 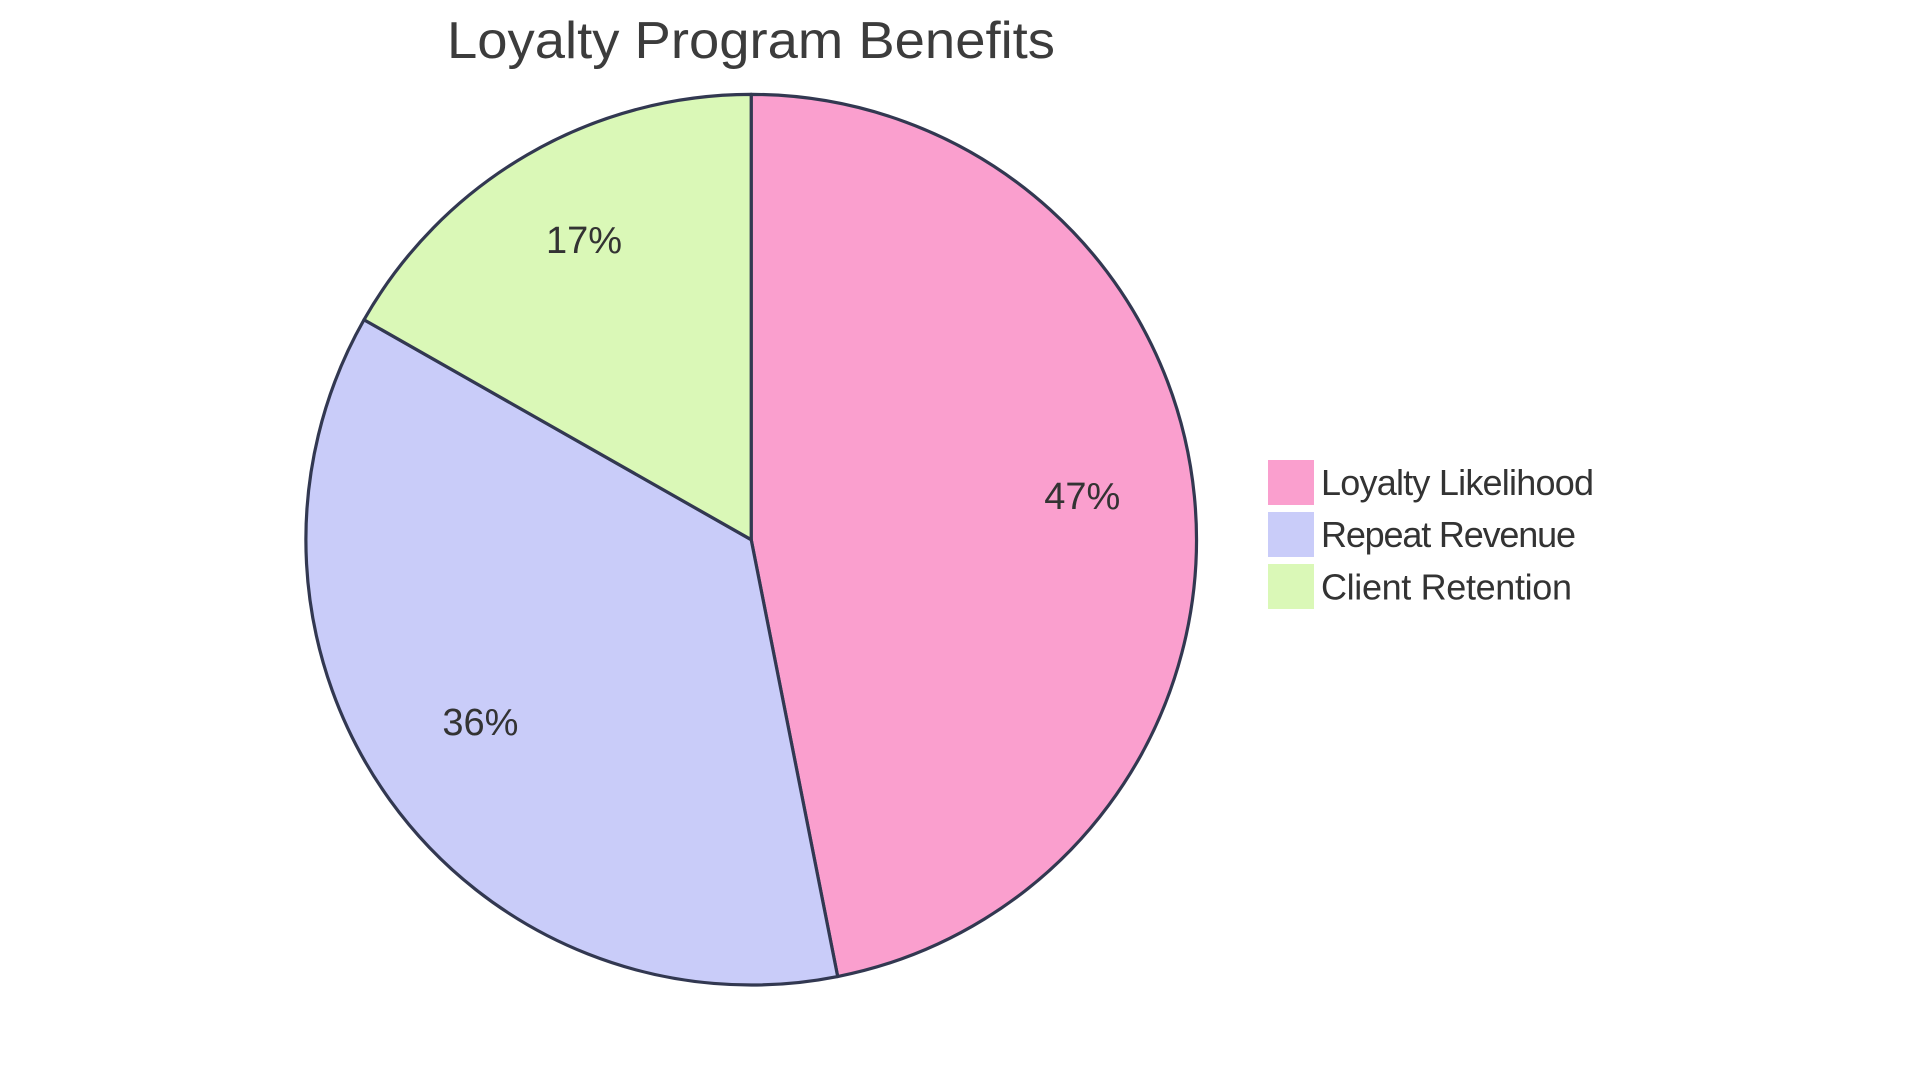 What do you see at coordinates (584, 241) in the screenshot?
I see `svg-text: 17%` at bounding box center [584, 241].